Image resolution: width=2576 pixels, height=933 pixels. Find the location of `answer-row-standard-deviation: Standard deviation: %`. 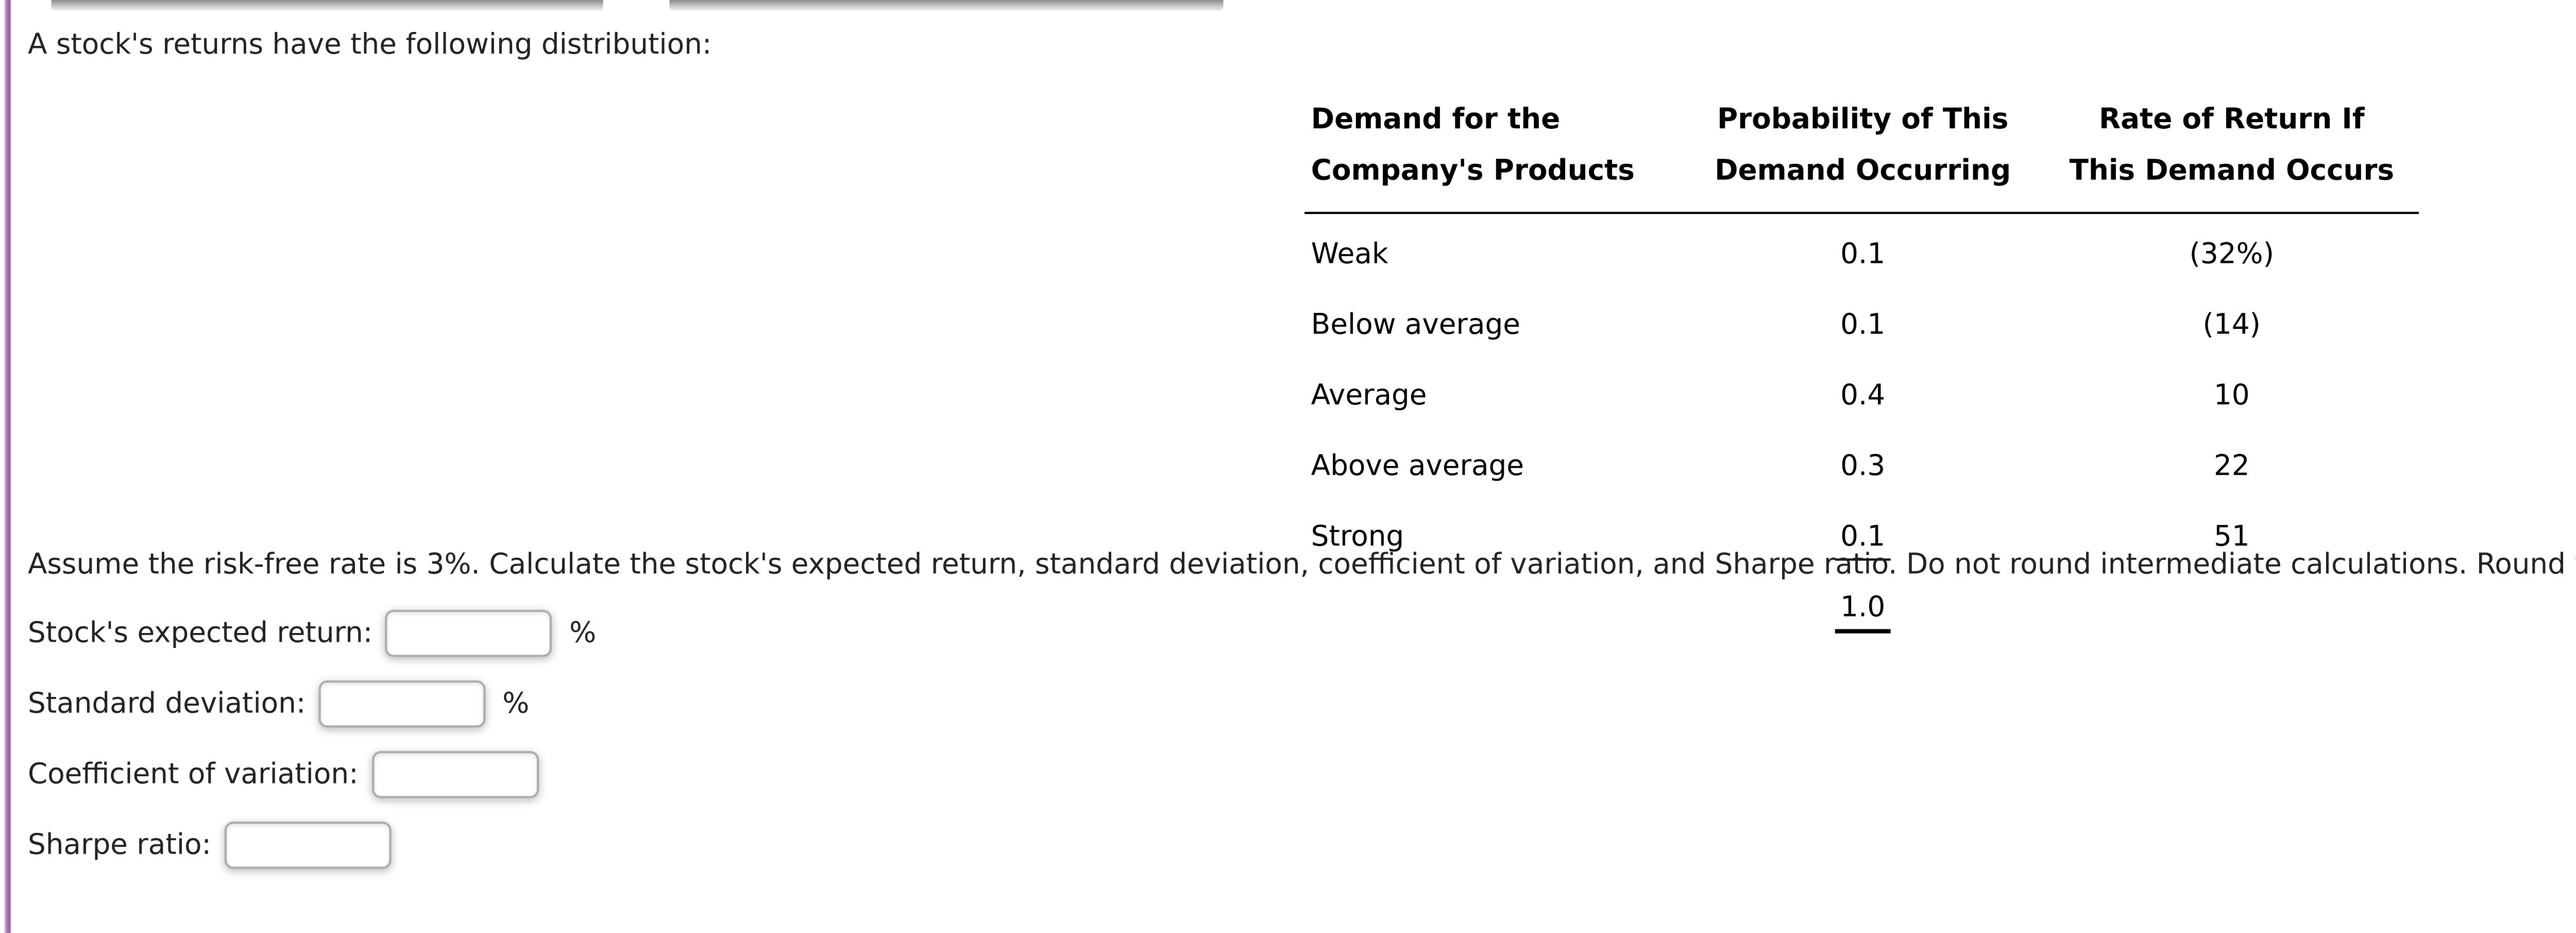

answer-row-standard-deviation: Standard deviation: % is located at coordinates (279, 704).